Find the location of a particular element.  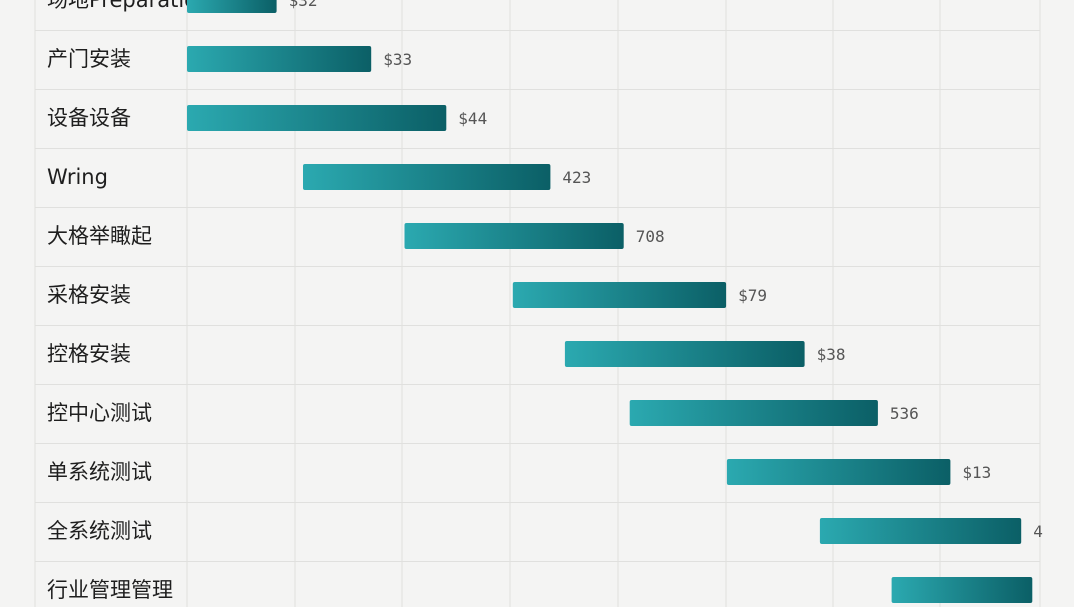

task-label: 产门安装 is located at coordinates (89, 59).